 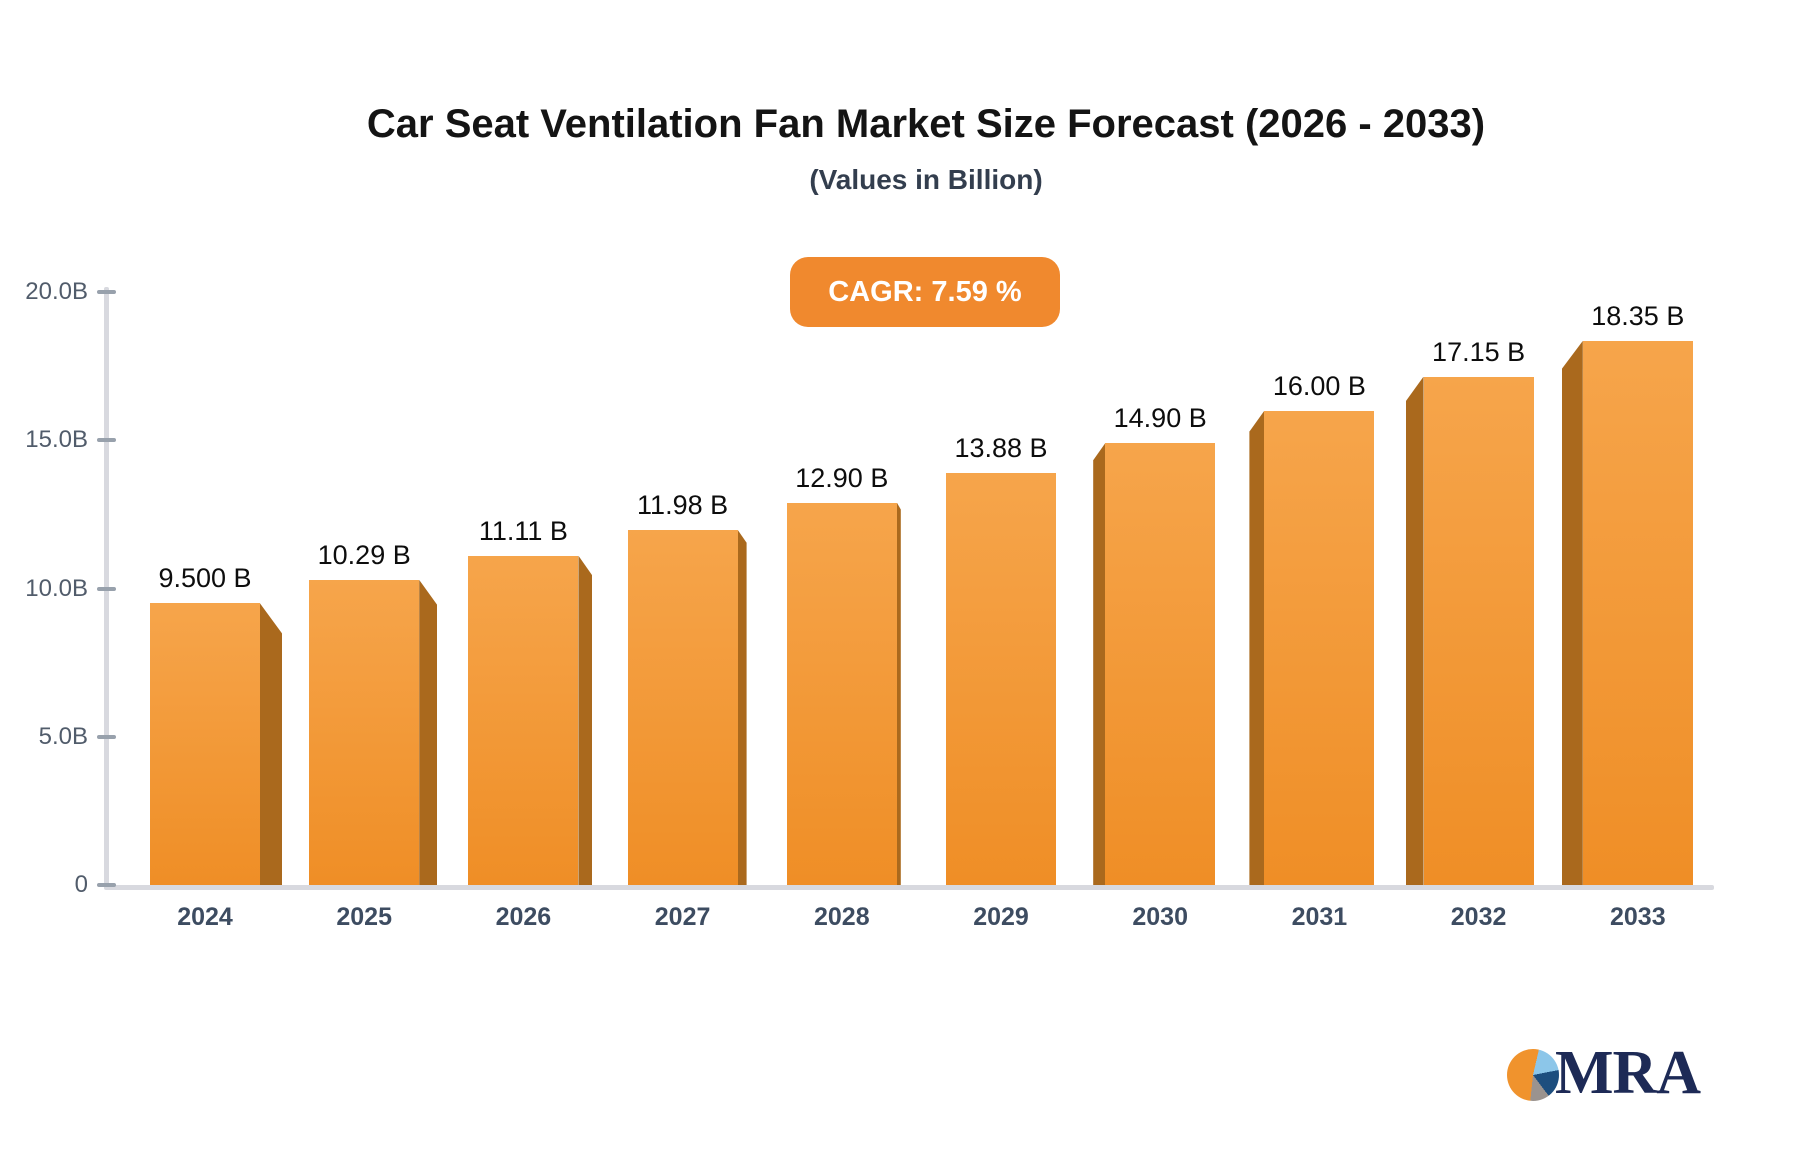 What do you see at coordinates (1478, 917) in the screenshot?
I see `x-tick-label-2032: 2032` at bounding box center [1478, 917].